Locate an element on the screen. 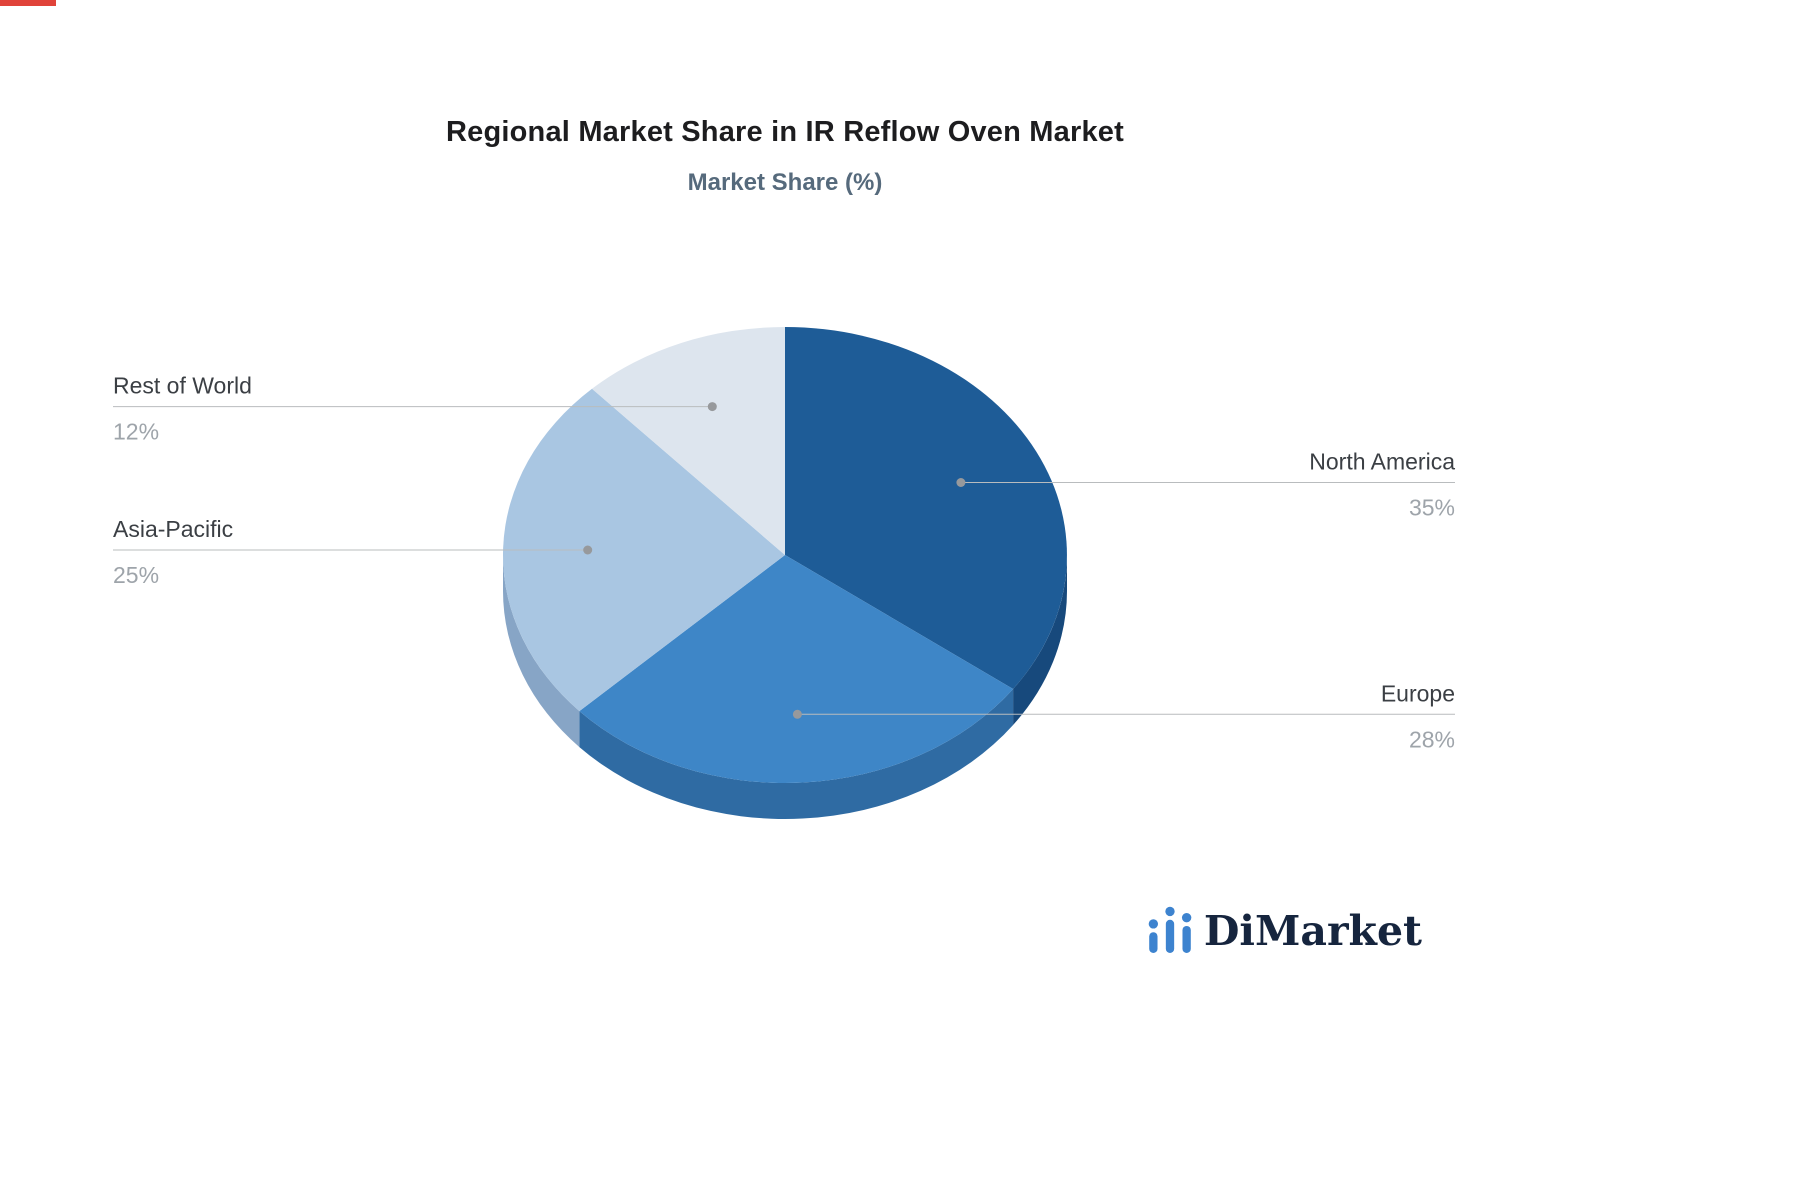 The height and width of the screenshot is (1196, 1800). pie-slice-asia-pacific is located at coordinates (643, 550).